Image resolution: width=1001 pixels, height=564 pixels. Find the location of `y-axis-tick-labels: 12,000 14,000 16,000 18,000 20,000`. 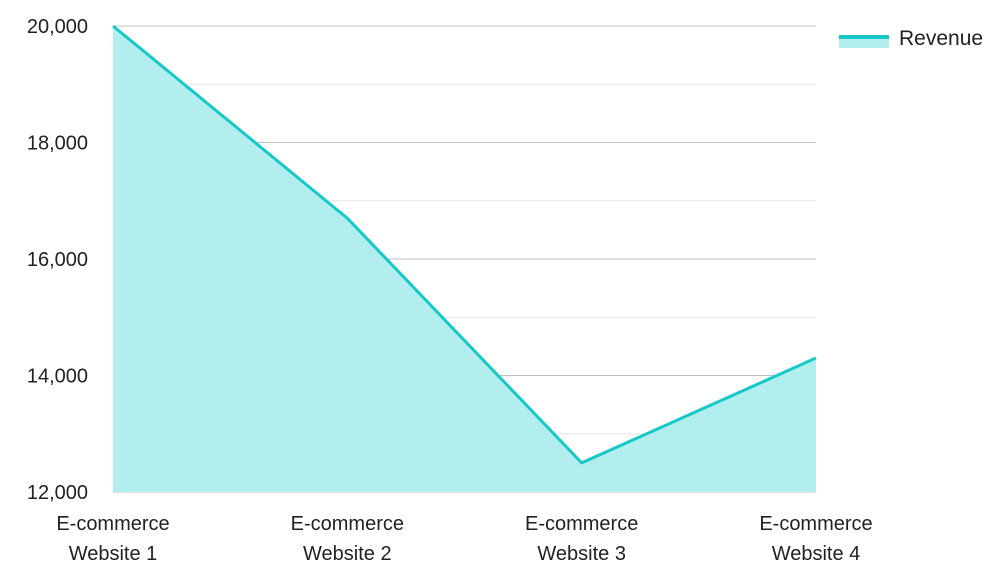

y-axis-tick-labels: 12,000 14,000 16,000 18,000 20,000 is located at coordinates (57, 260).